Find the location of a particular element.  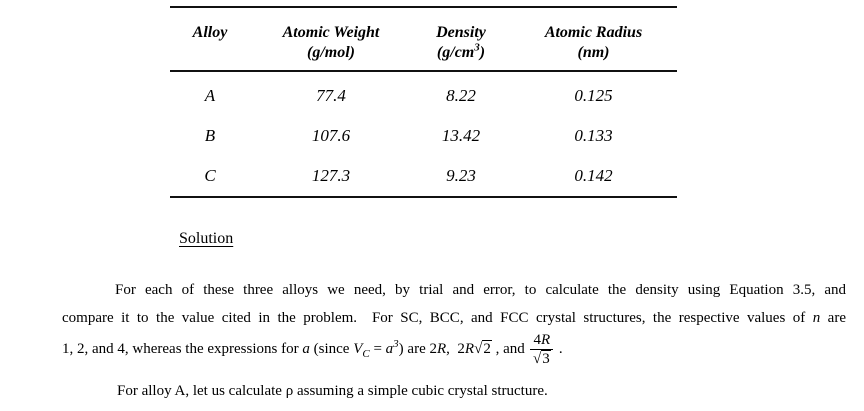

radical-sign-denominator: √ is located at coordinates (537, 358).